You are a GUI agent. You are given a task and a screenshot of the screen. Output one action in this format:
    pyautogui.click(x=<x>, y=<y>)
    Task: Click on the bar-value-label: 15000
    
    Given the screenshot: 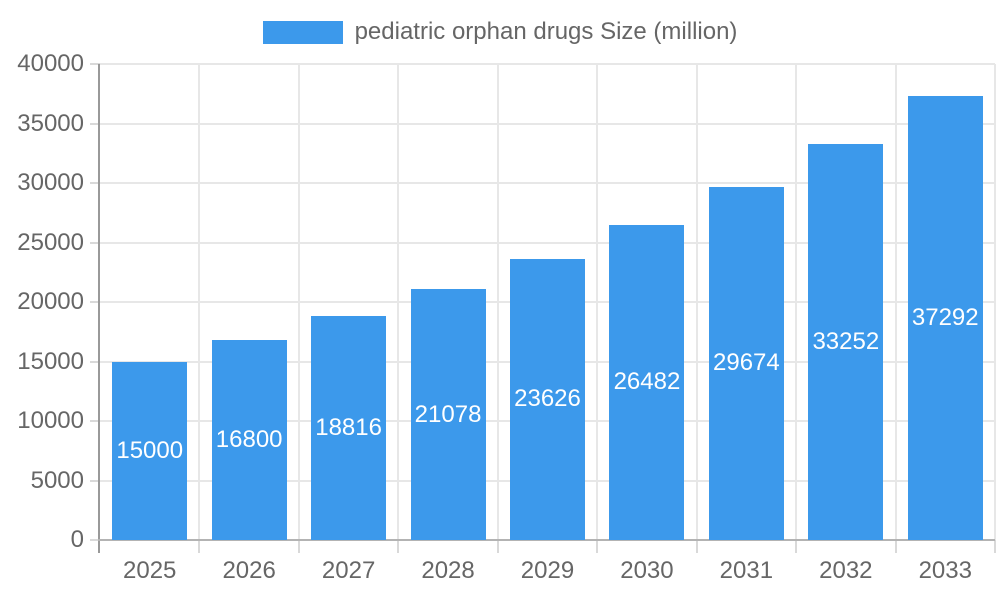 What is the action you would take?
    pyautogui.click(x=150, y=450)
    